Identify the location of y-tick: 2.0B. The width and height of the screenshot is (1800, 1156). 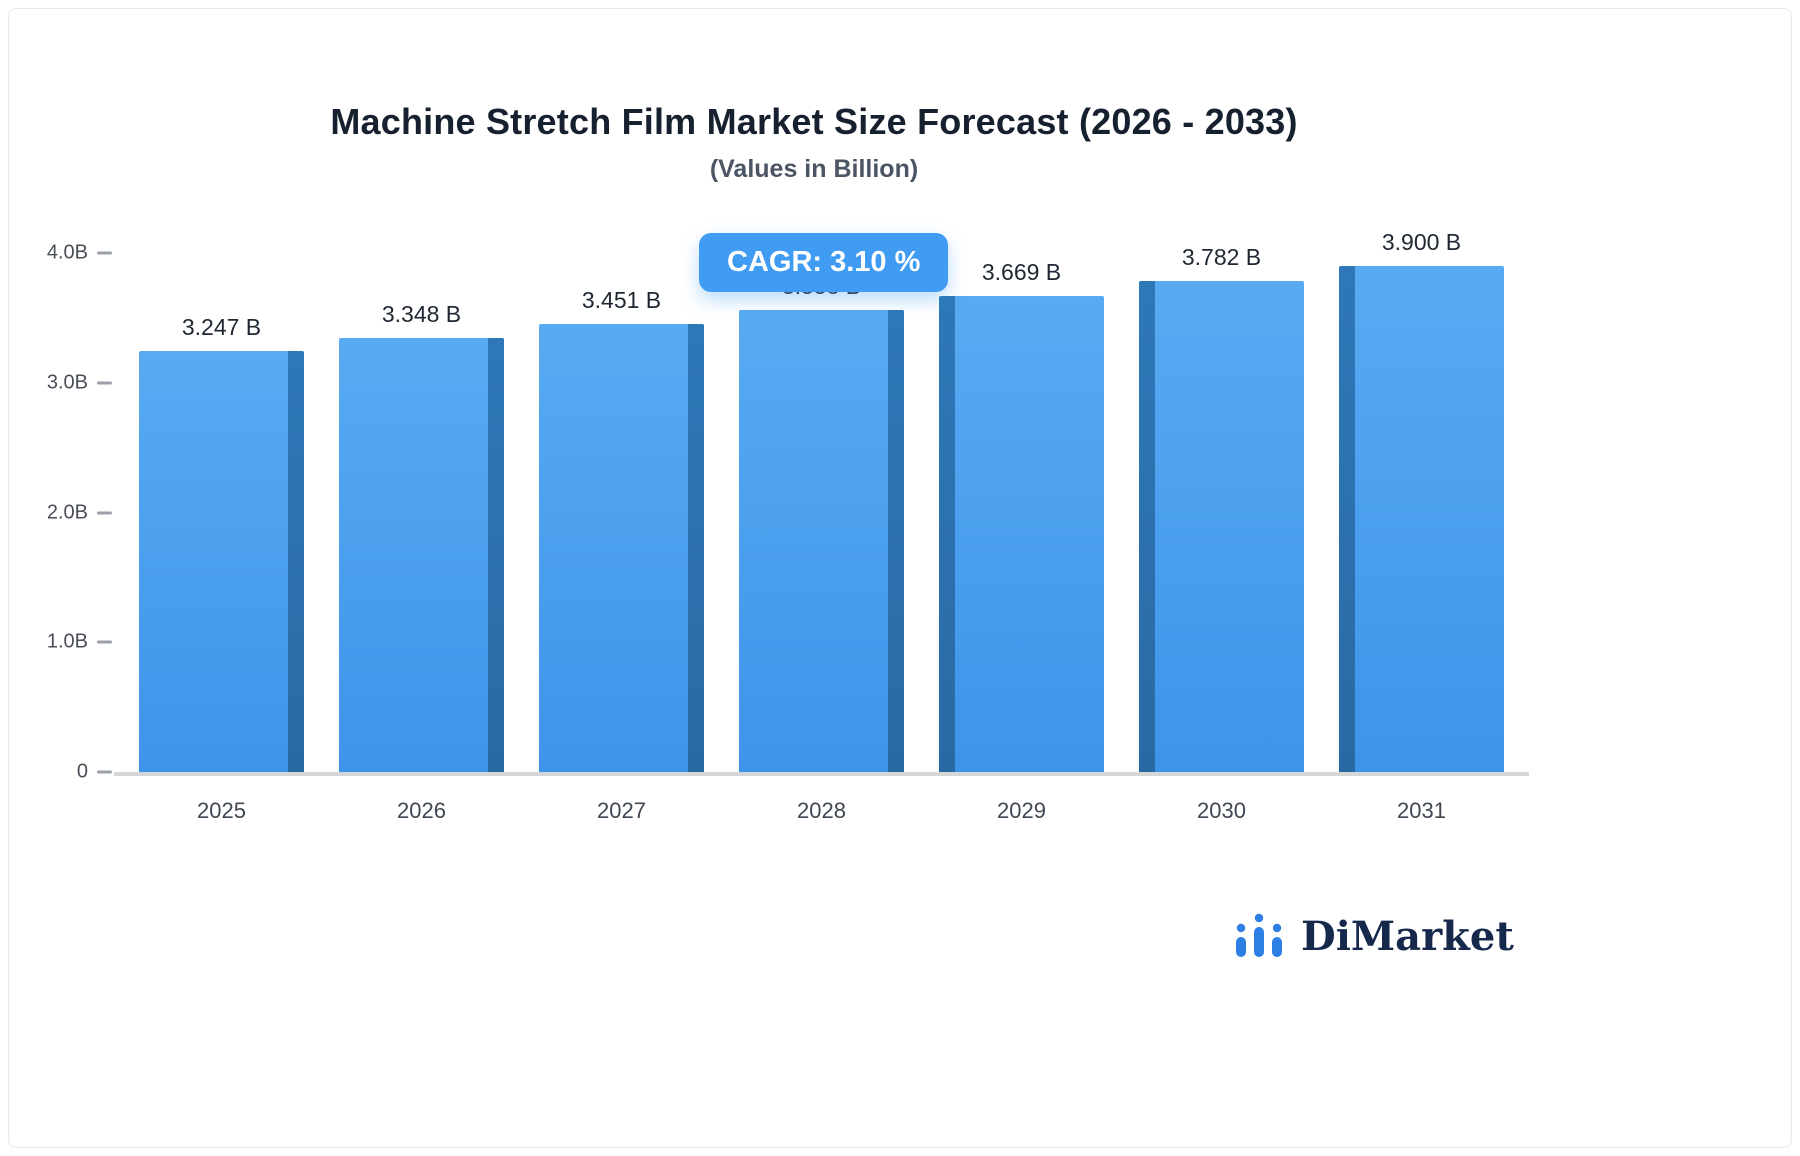
(79, 512).